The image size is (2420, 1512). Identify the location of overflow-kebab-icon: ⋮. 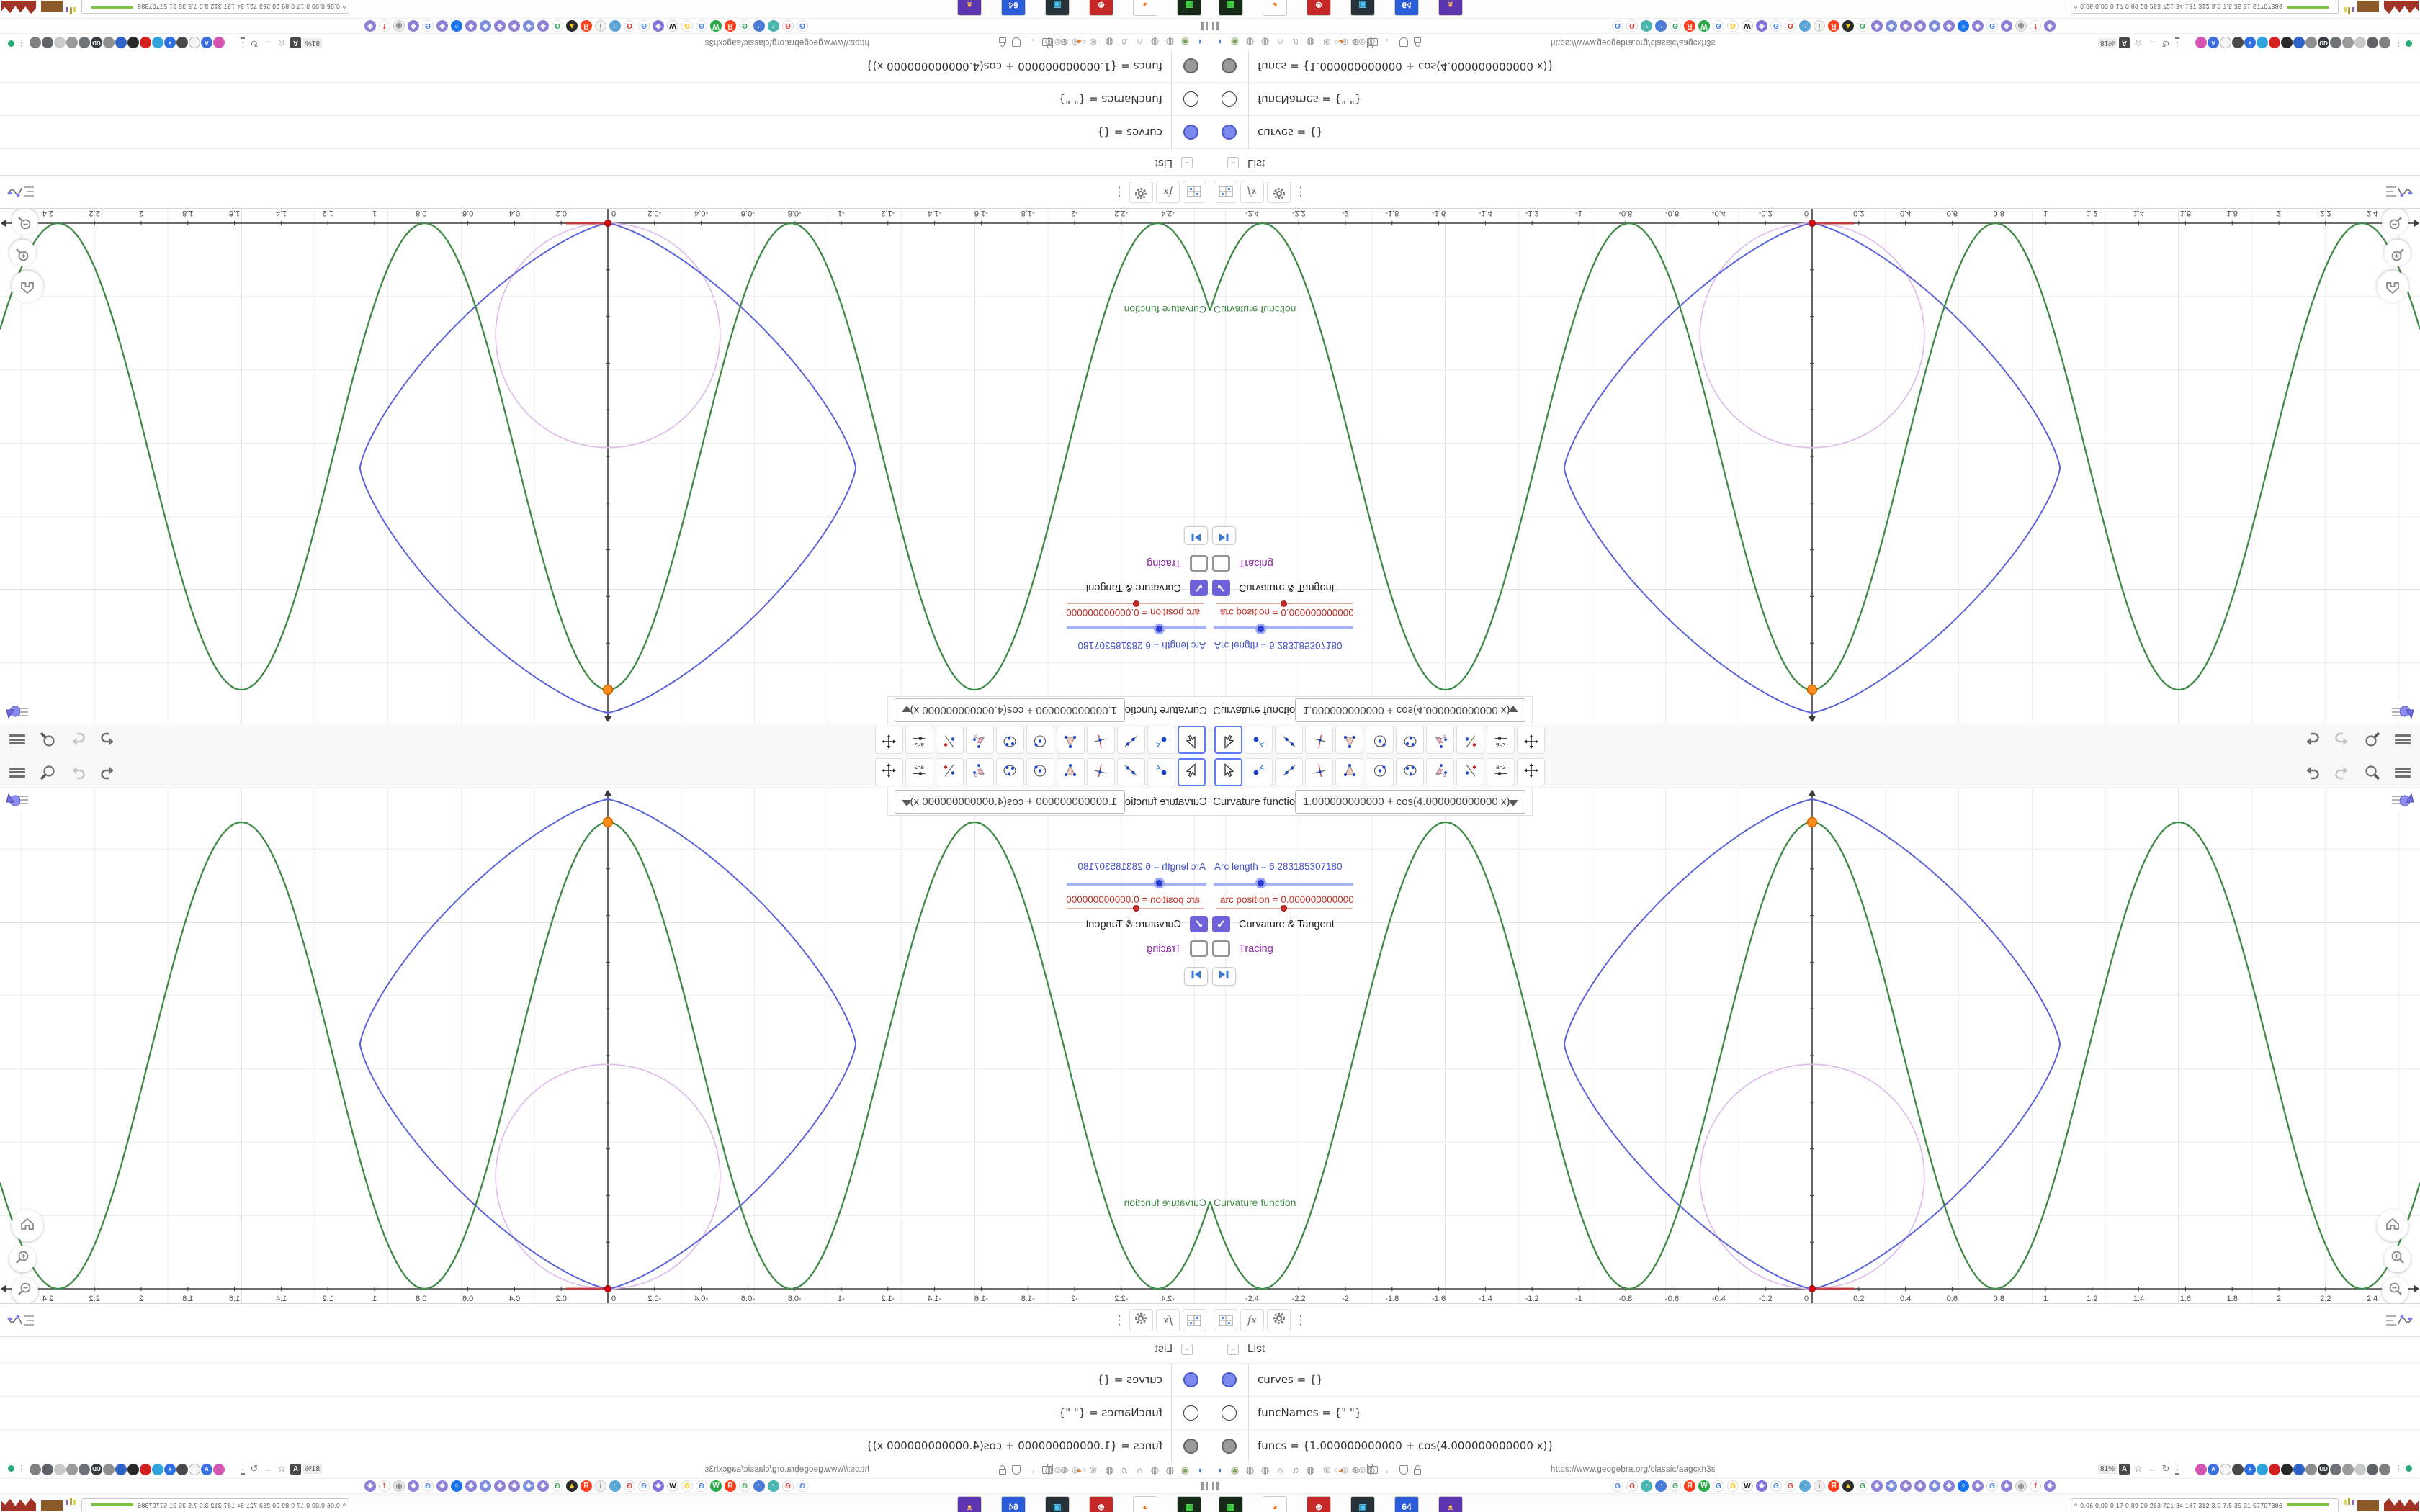
(2398, 1469).